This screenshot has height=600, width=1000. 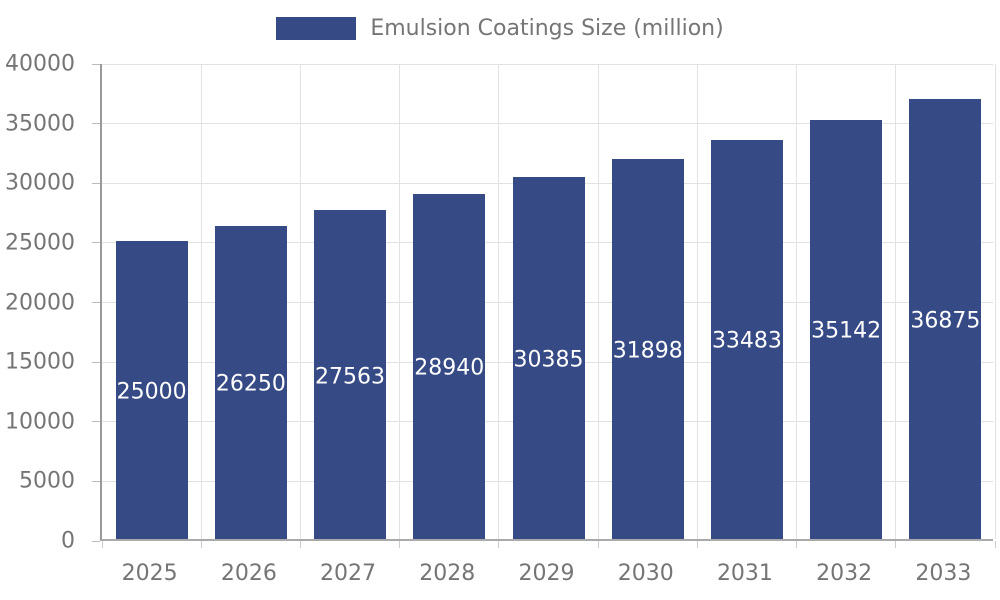 What do you see at coordinates (645, 573) in the screenshot?
I see `x-axis-label: 2030` at bounding box center [645, 573].